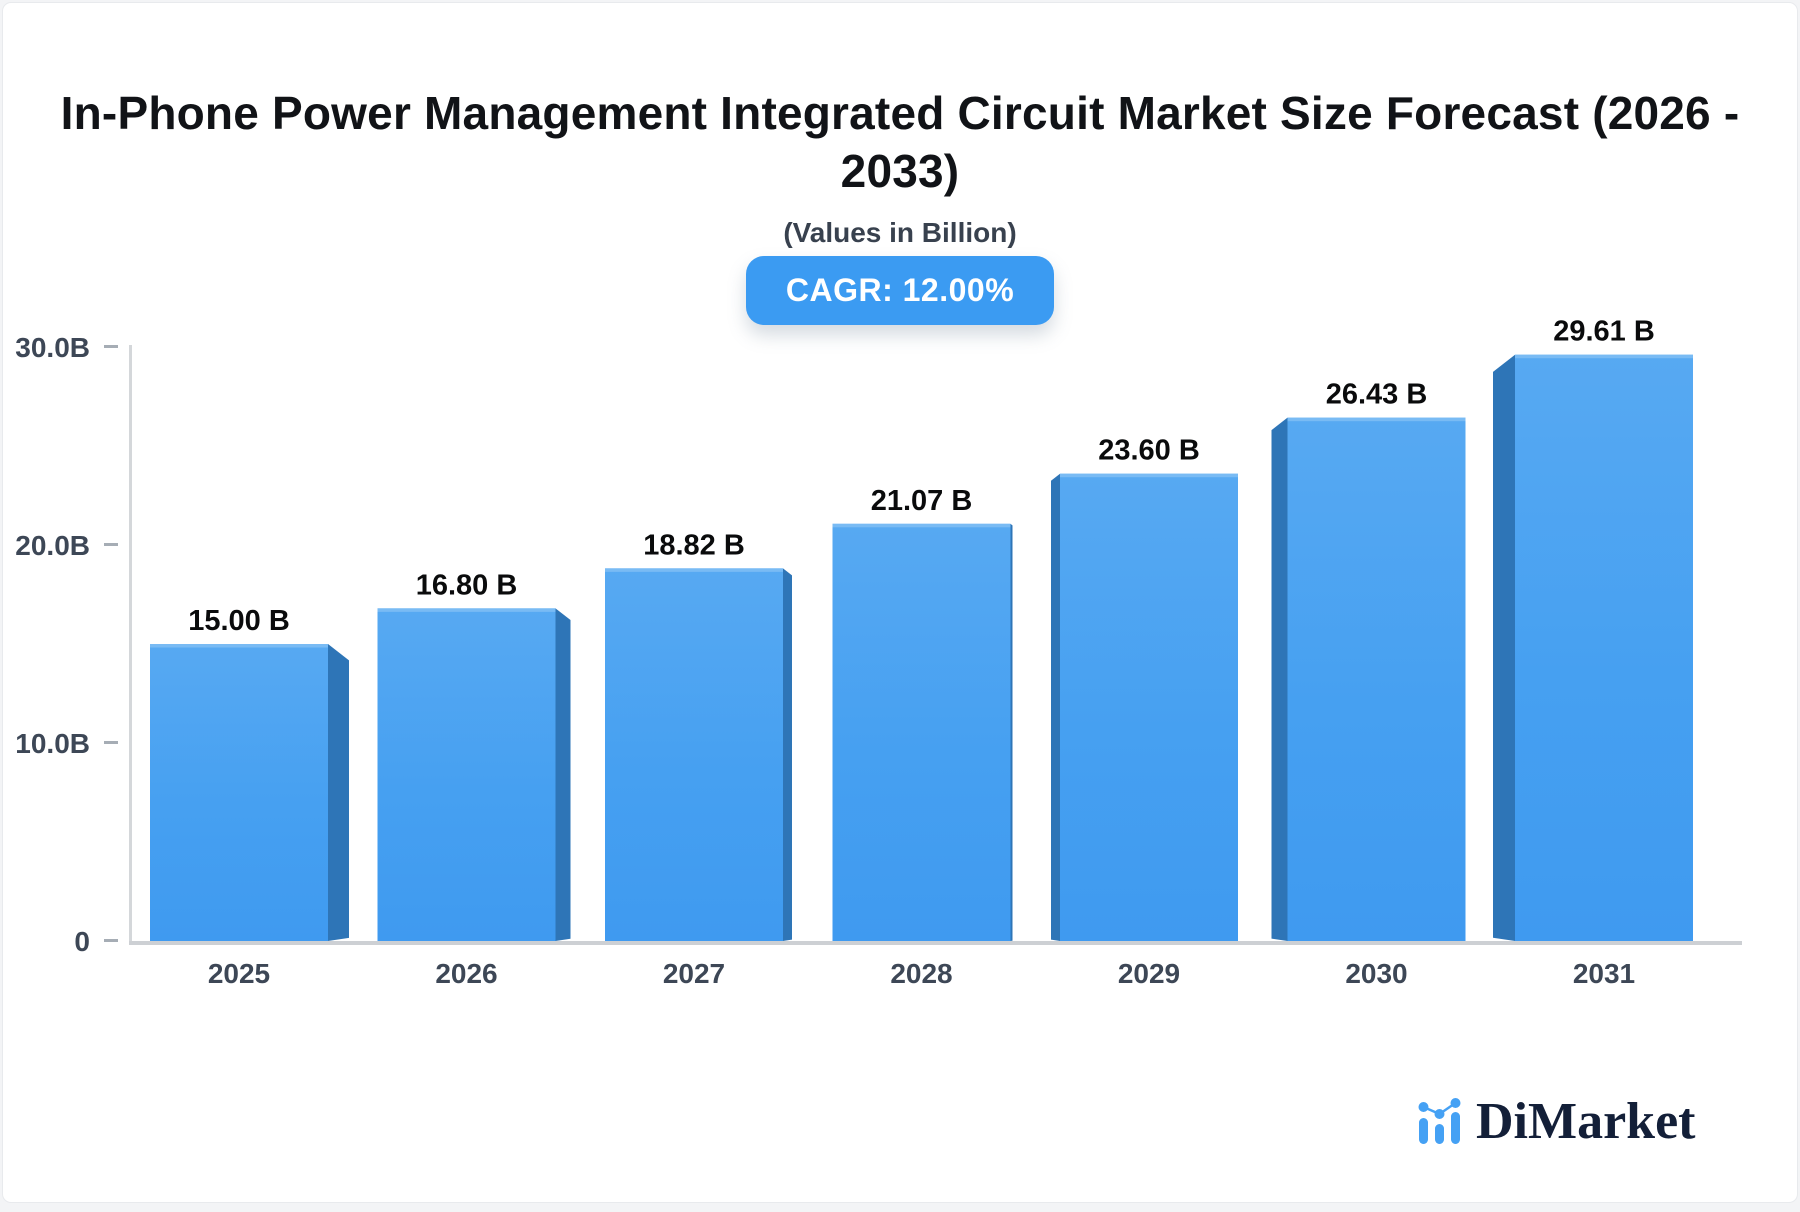 This screenshot has width=1800, height=1212. I want to click on x-axis-label: 2028, so click(921, 973).